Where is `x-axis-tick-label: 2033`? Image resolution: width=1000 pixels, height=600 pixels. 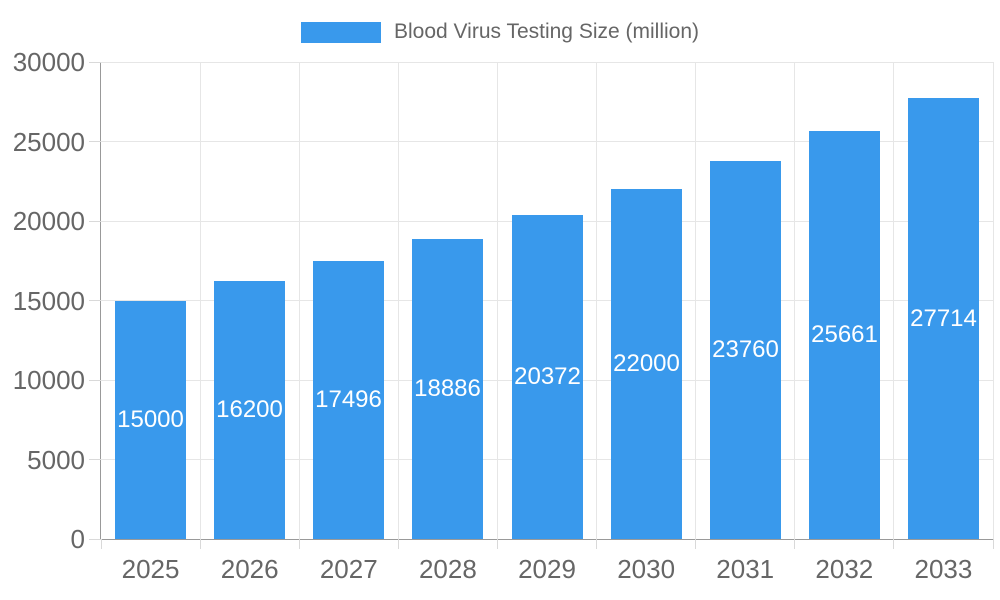
x-axis-tick-label: 2033 is located at coordinates (943, 569).